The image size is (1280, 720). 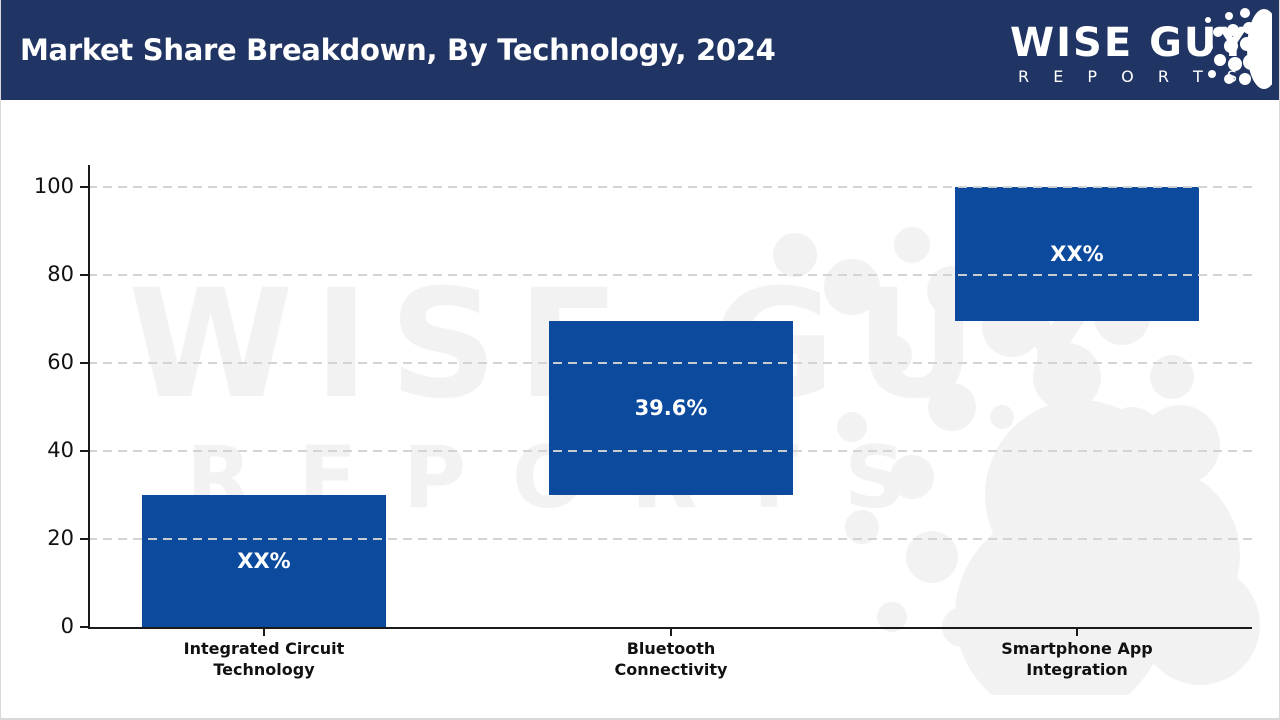 I want to click on bar-value-label: 39.6%, so click(x=671, y=407).